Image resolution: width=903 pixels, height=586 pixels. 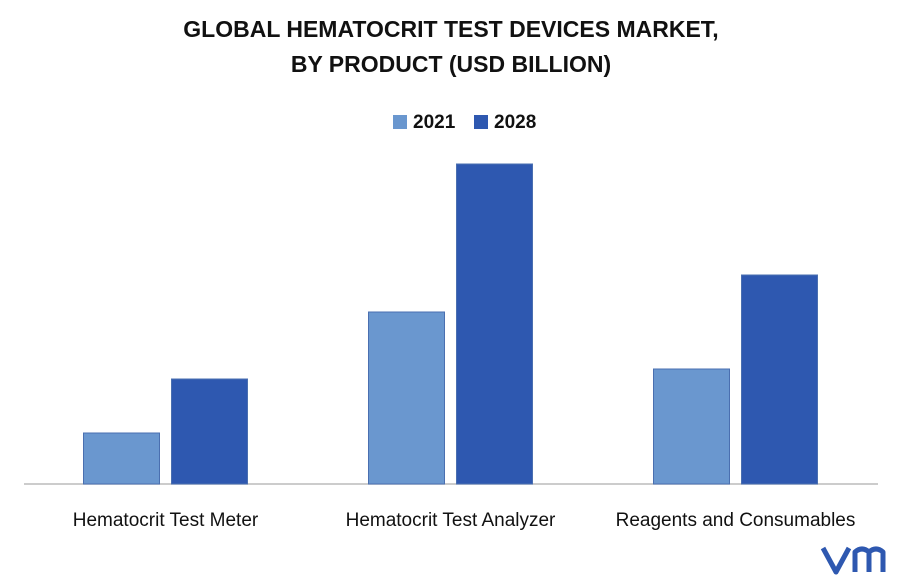 What do you see at coordinates (451, 520) in the screenshot?
I see `x-tick-label: Hematocrit Test Analyzer` at bounding box center [451, 520].